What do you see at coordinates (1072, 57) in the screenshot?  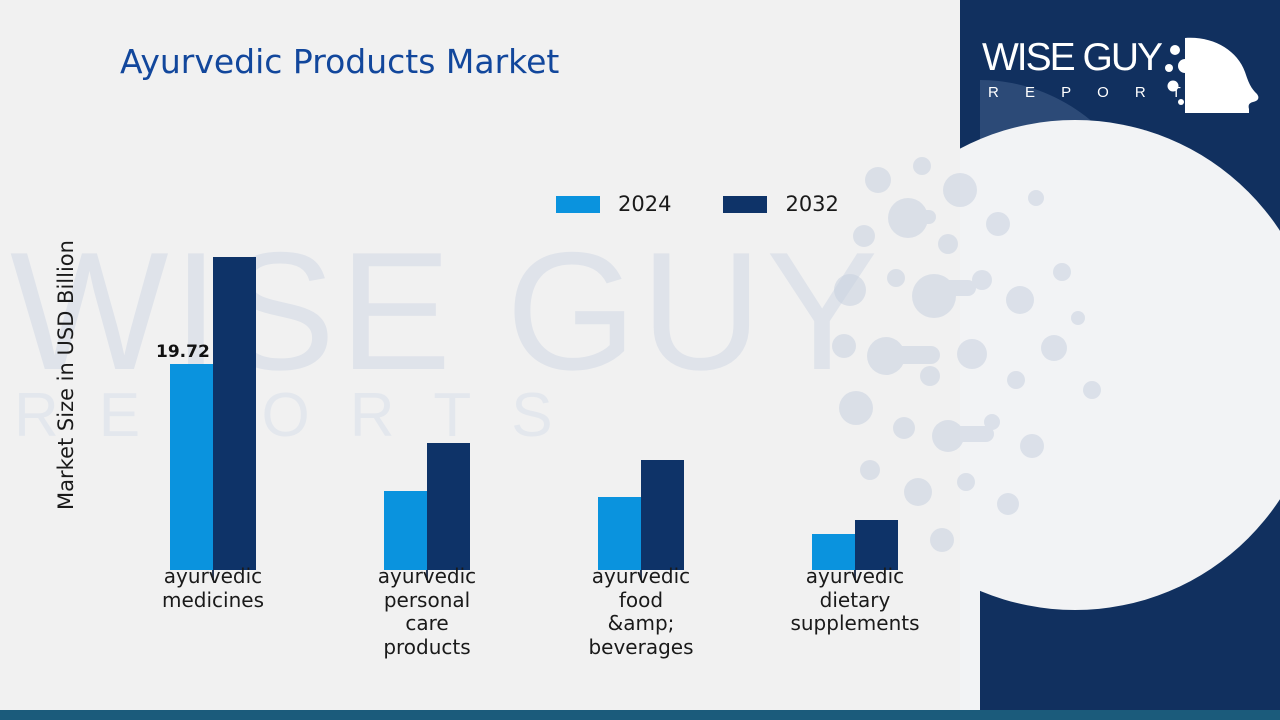 I see `logo-wordmark: WISE GUY` at bounding box center [1072, 57].